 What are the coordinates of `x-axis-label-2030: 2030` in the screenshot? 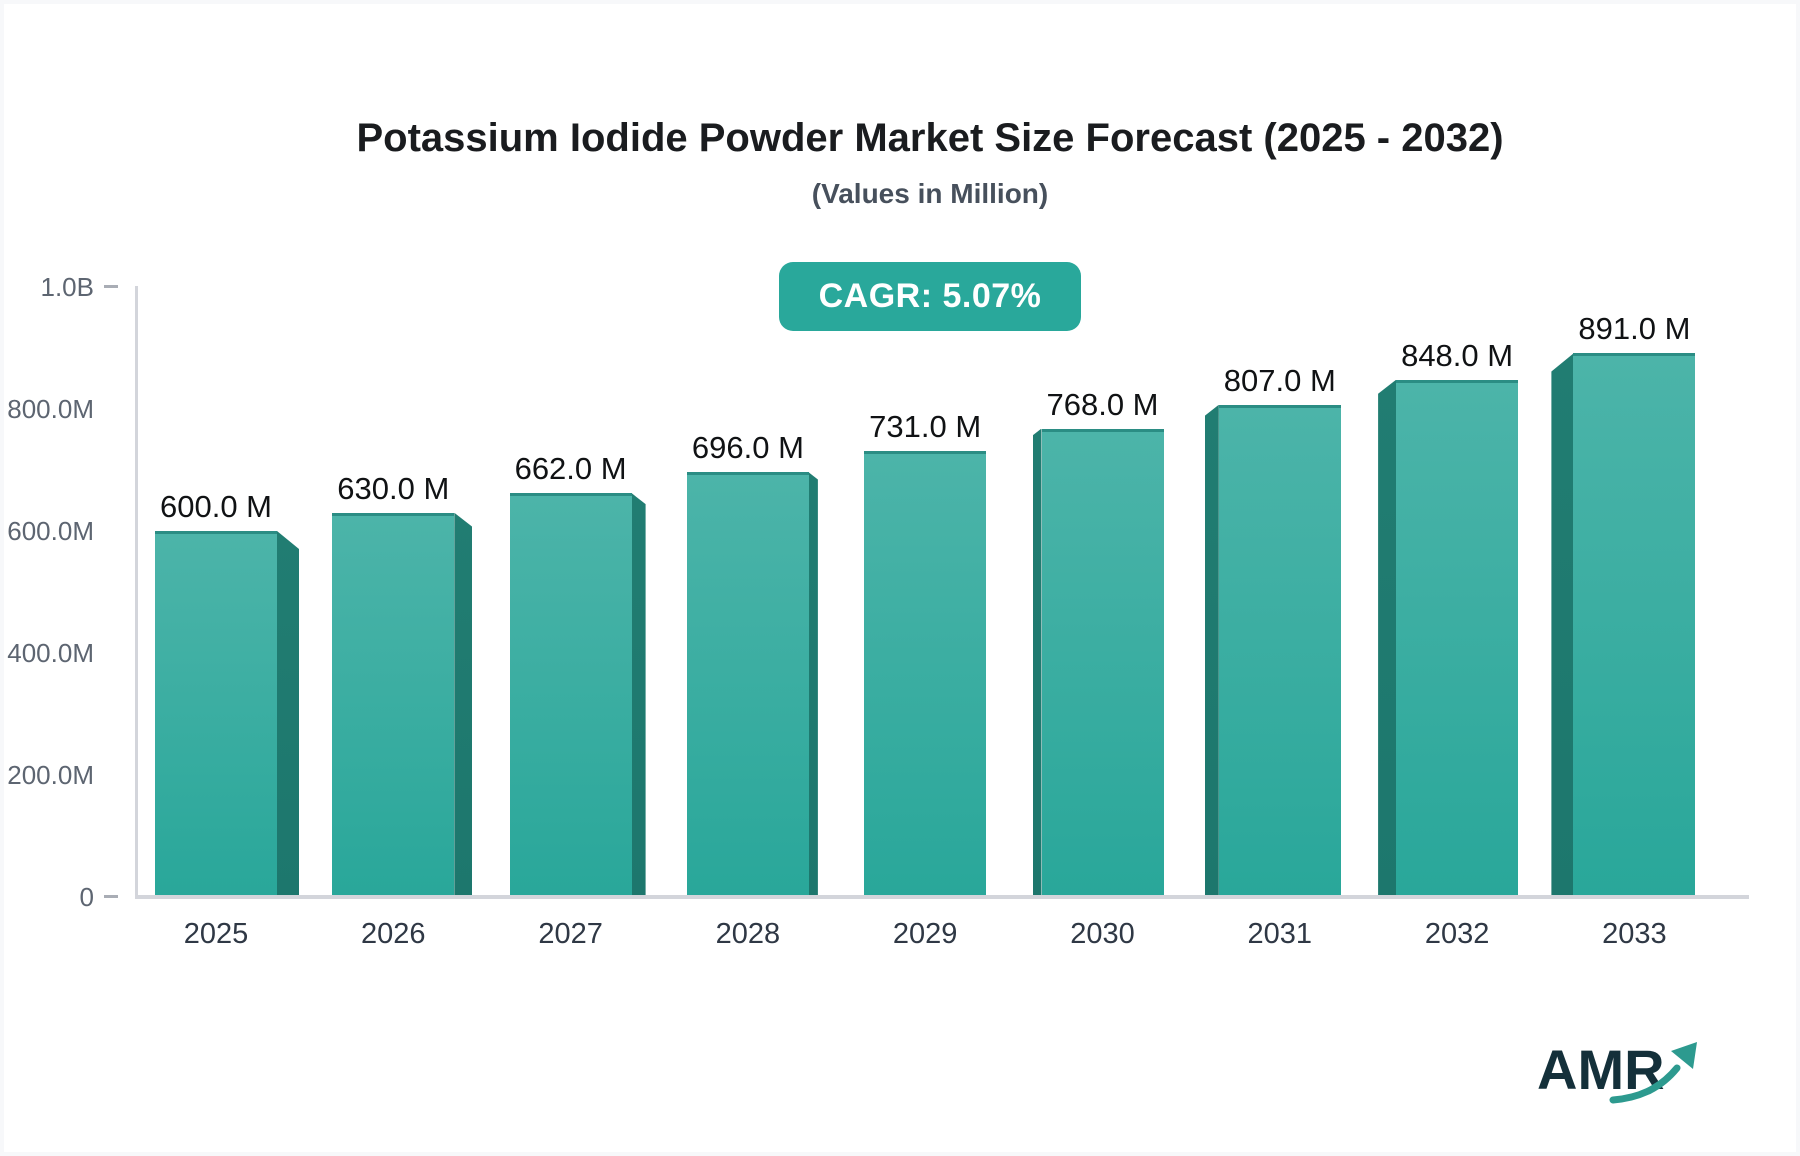 It's located at (1102, 934).